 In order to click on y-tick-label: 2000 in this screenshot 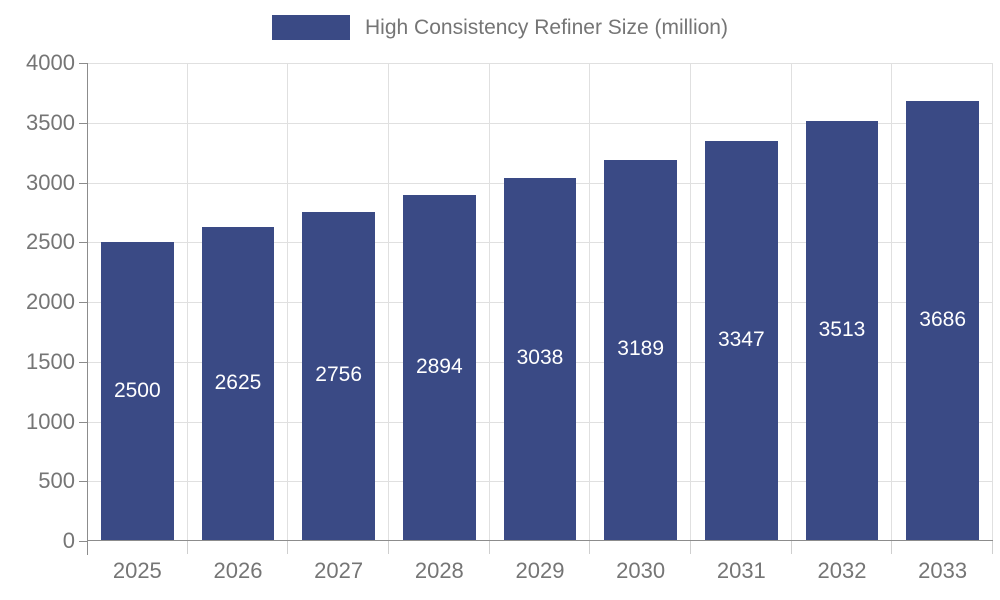, I will do `click(50, 301)`.